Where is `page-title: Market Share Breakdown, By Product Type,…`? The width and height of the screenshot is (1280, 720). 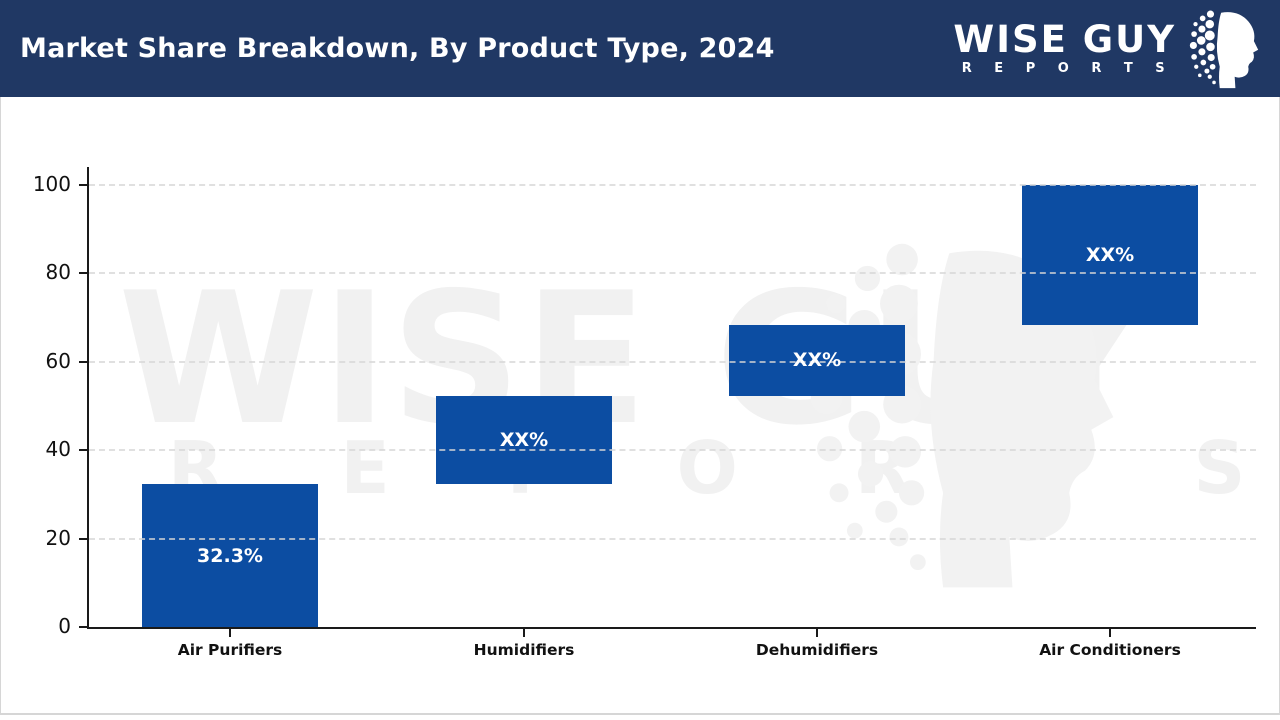
page-title: Market Share Breakdown, By Product Type,… is located at coordinates (397, 48).